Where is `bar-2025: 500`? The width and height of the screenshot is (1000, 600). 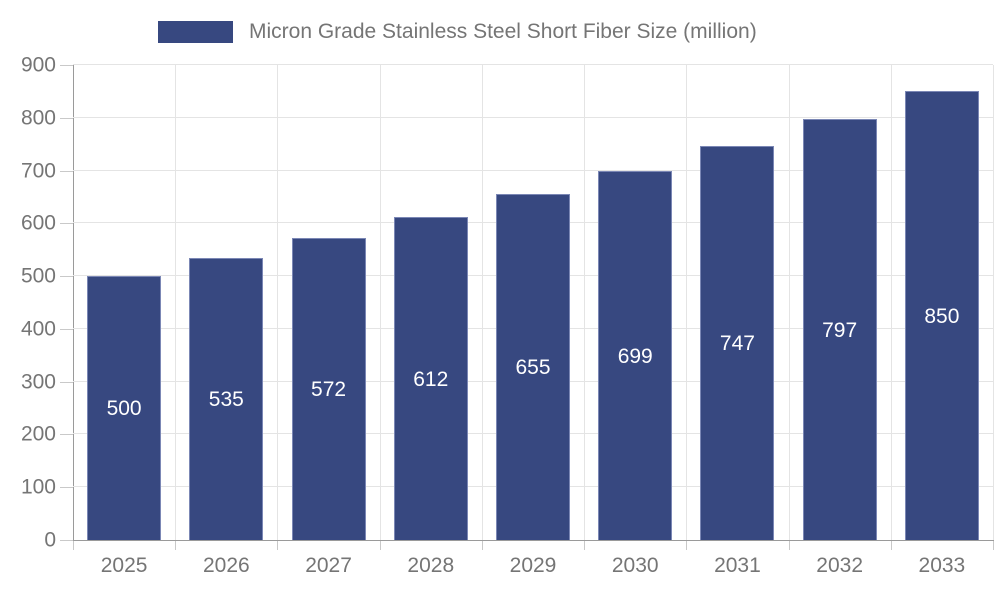 bar-2025: 500 is located at coordinates (124, 408).